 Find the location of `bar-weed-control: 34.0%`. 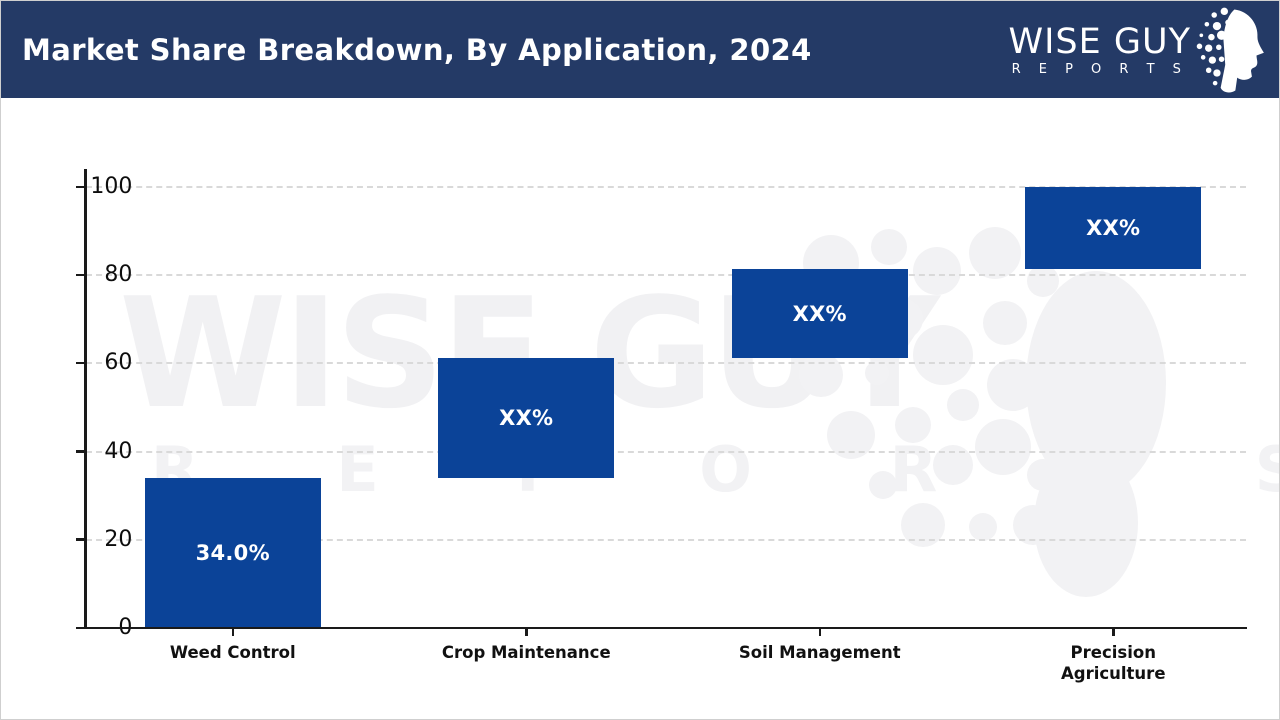

bar-weed-control: 34.0% is located at coordinates (232, 553).